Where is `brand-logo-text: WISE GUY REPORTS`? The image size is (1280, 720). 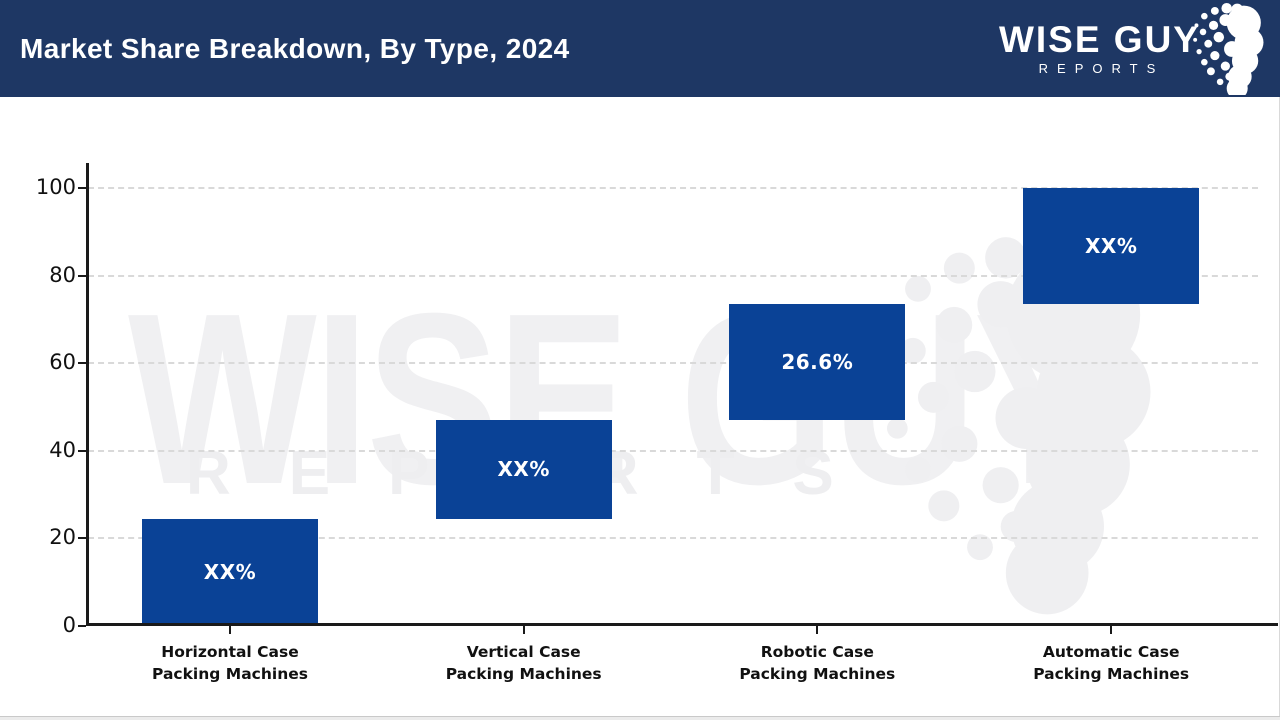 brand-logo-text: WISE GUY REPORTS is located at coordinates (1099, 48).